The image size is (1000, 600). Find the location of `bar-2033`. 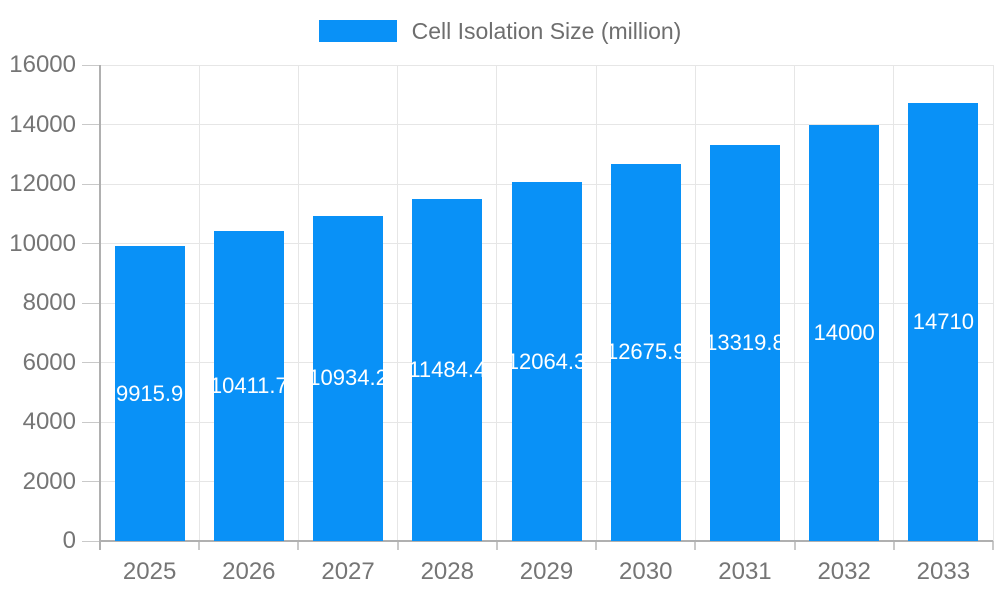

bar-2033 is located at coordinates (943, 322).